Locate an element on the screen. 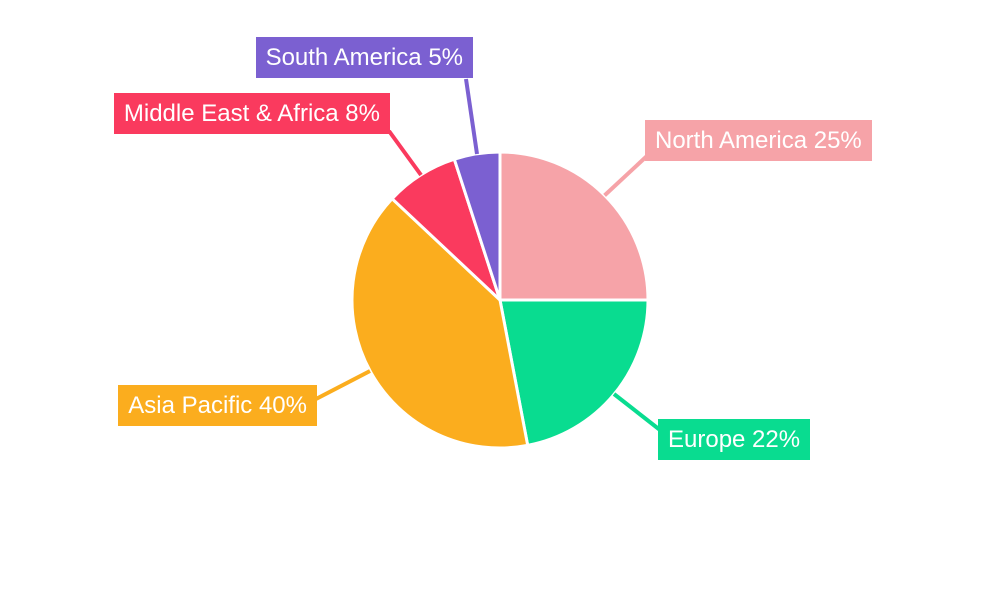 The image size is (1000, 600). callout-south-america: South America 5% is located at coordinates (364, 57).